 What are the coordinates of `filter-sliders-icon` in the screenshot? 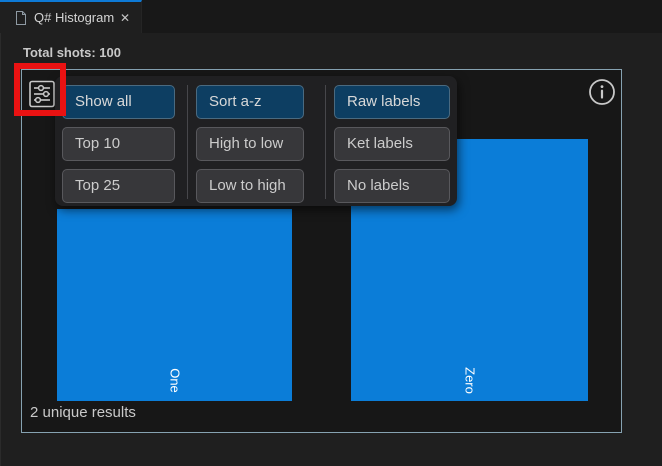 It's located at (41, 94).